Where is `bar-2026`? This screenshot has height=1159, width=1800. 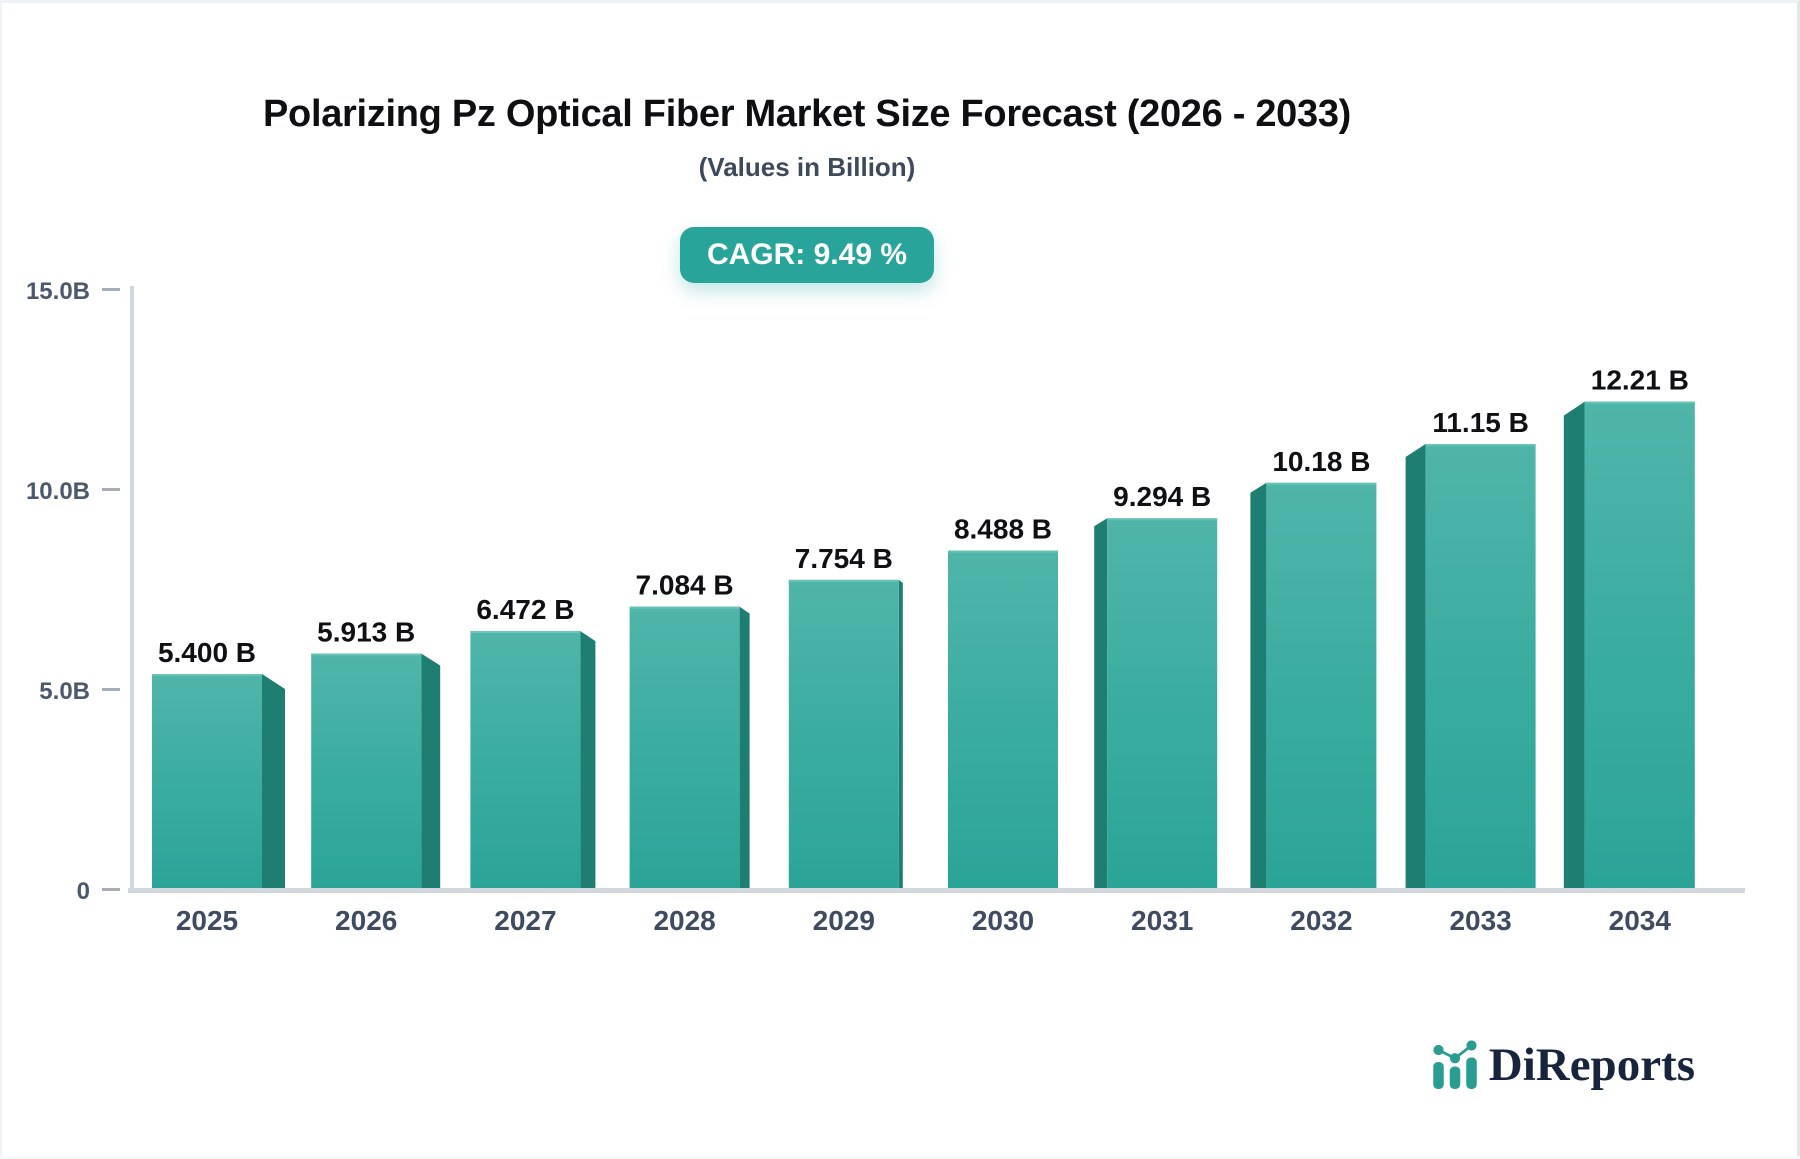 bar-2026 is located at coordinates (366, 772).